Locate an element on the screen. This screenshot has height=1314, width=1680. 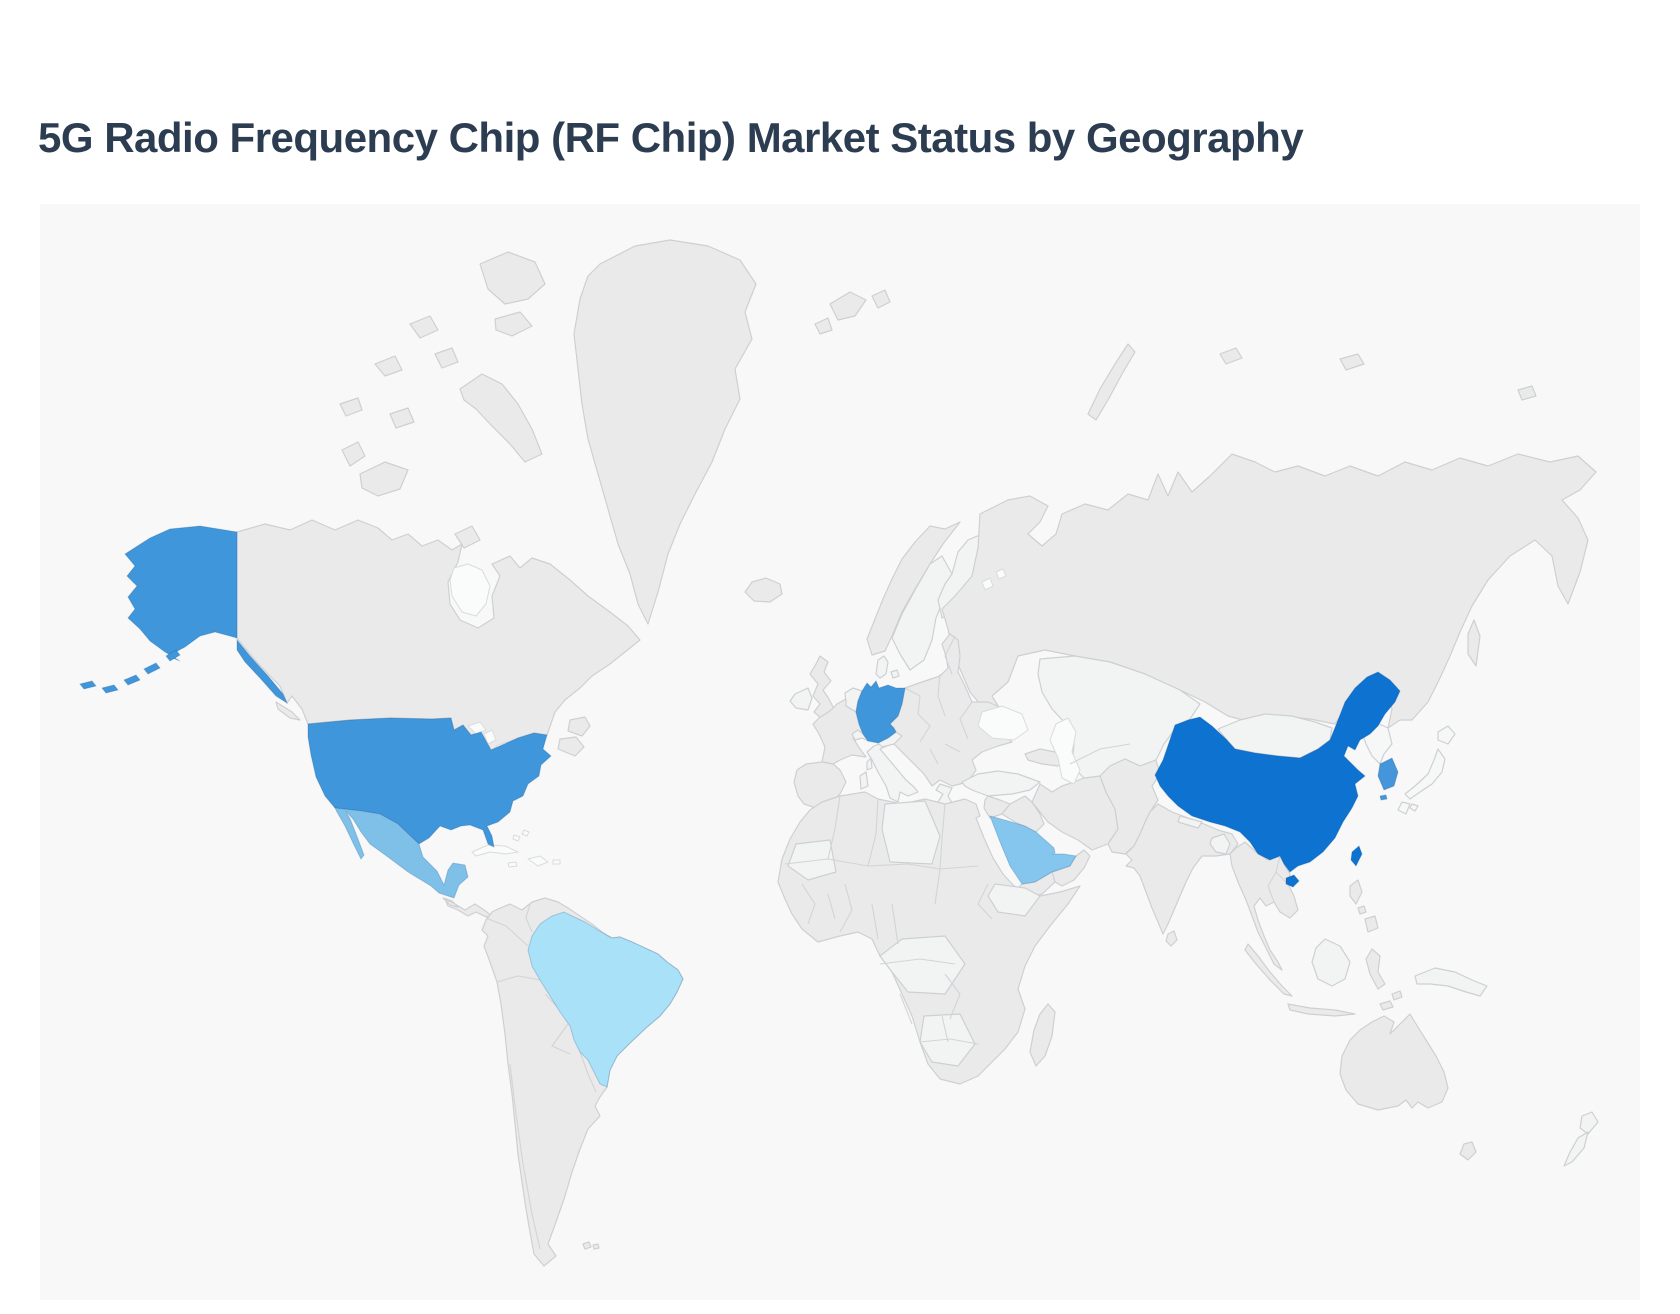
island-caribbean is located at coordinates (516, 848).